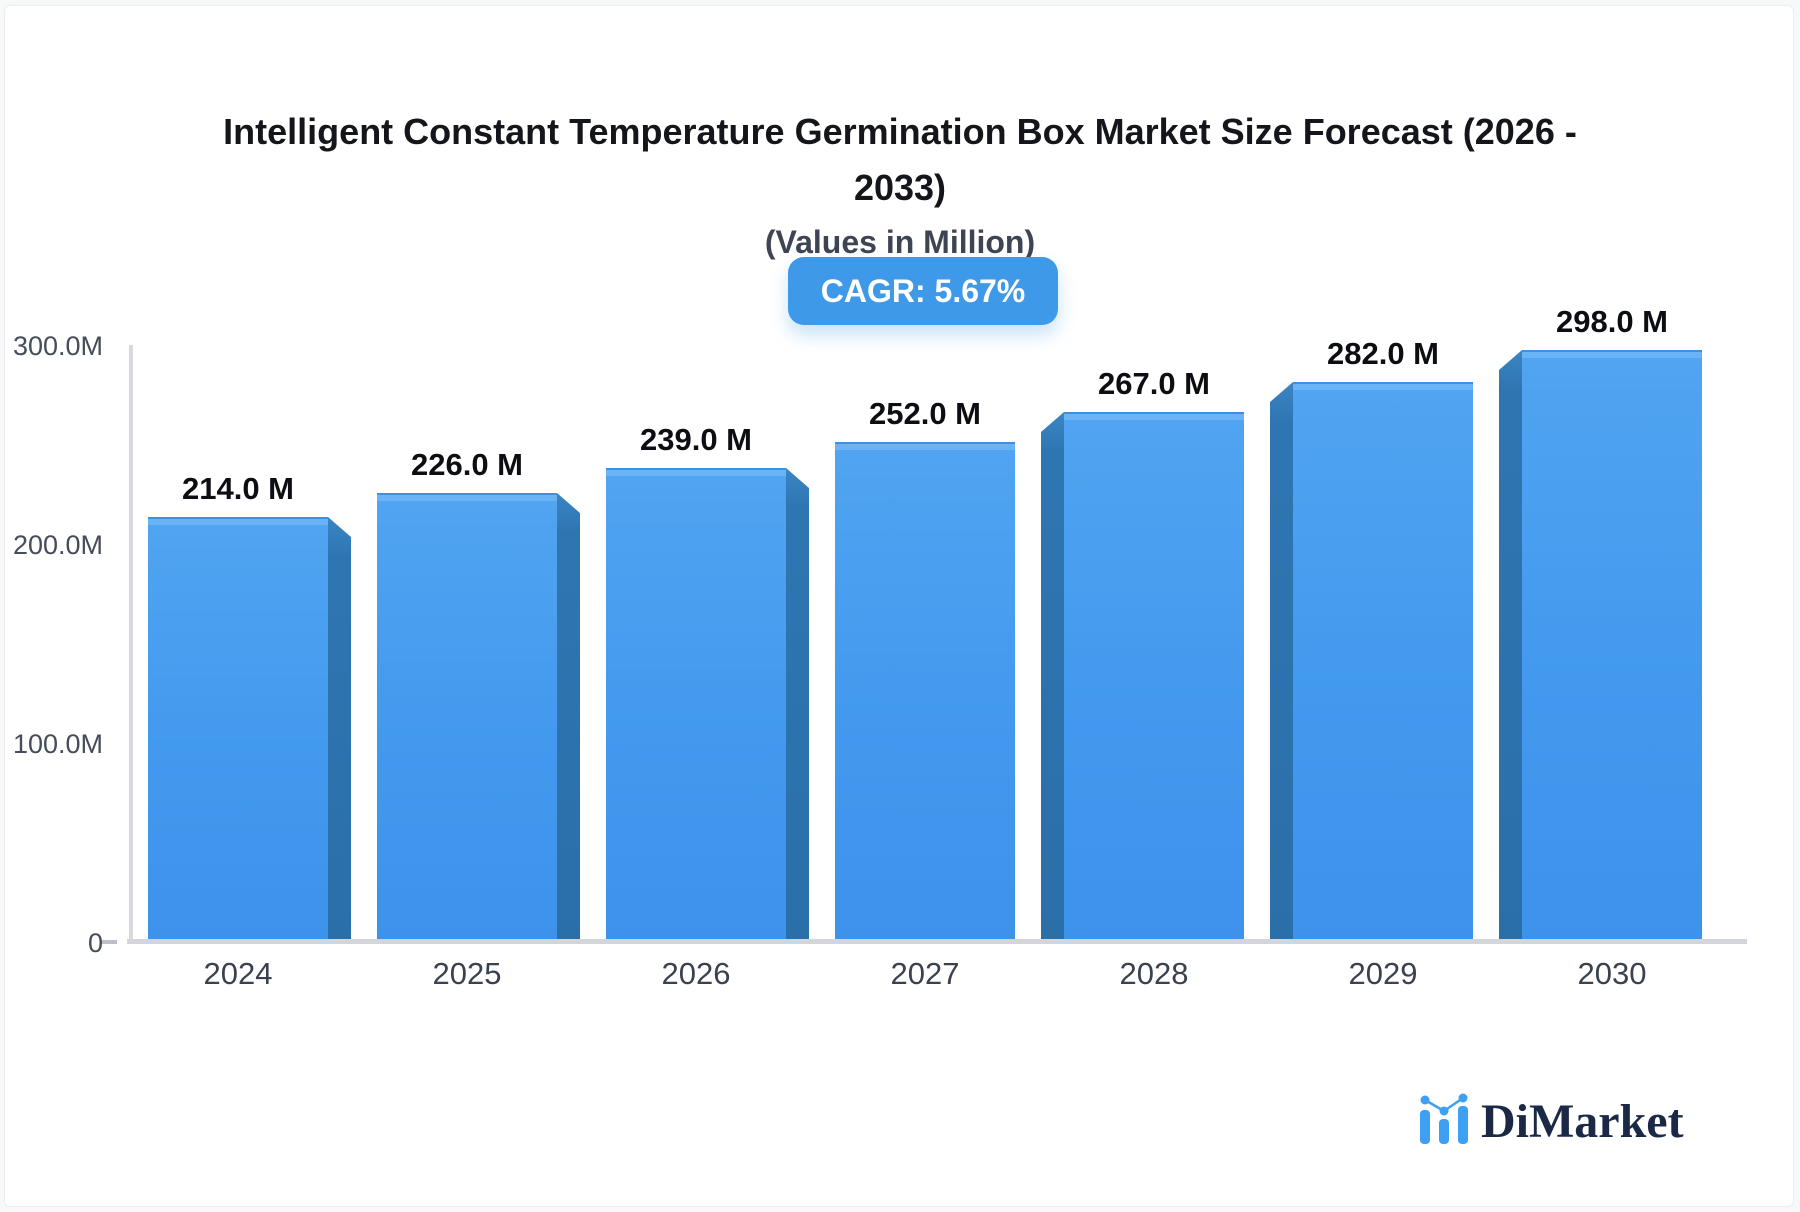  I want to click on bar-value-label: 298.0 M, so click(1611, 321).